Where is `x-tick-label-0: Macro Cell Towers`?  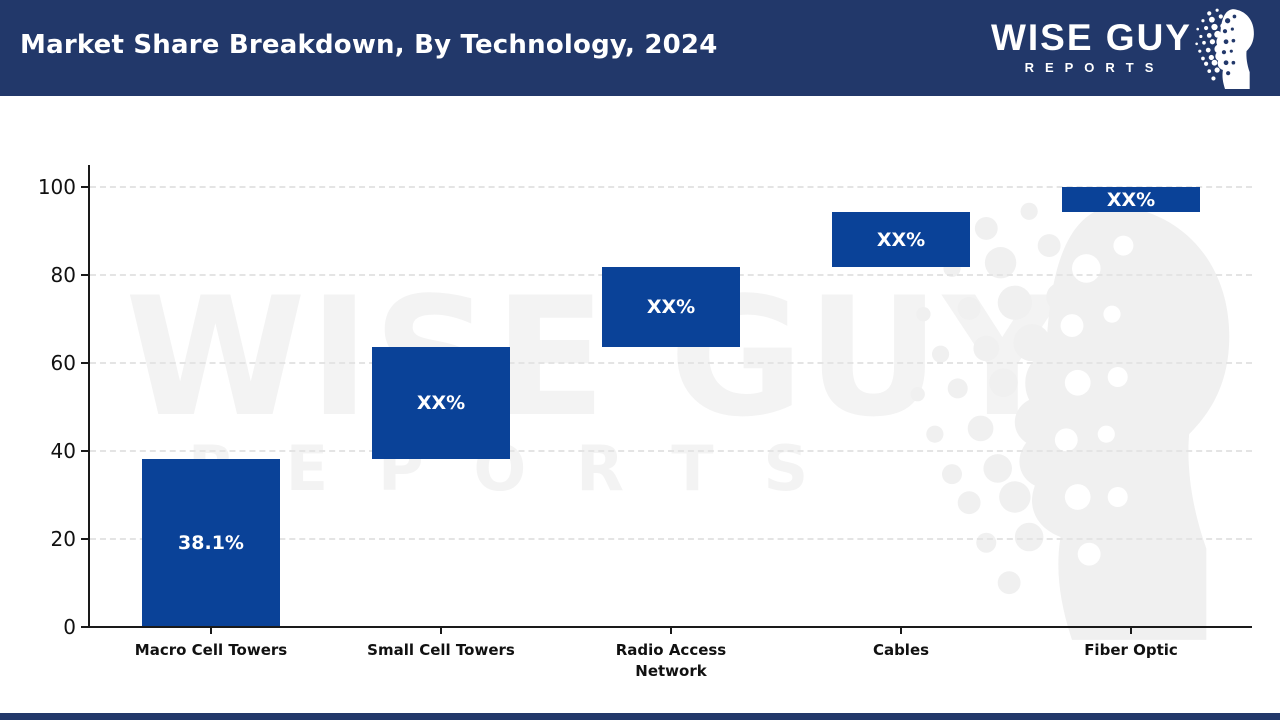
x-tick-label-0: Macro Cell Towers is located at coordinates (211, 650).